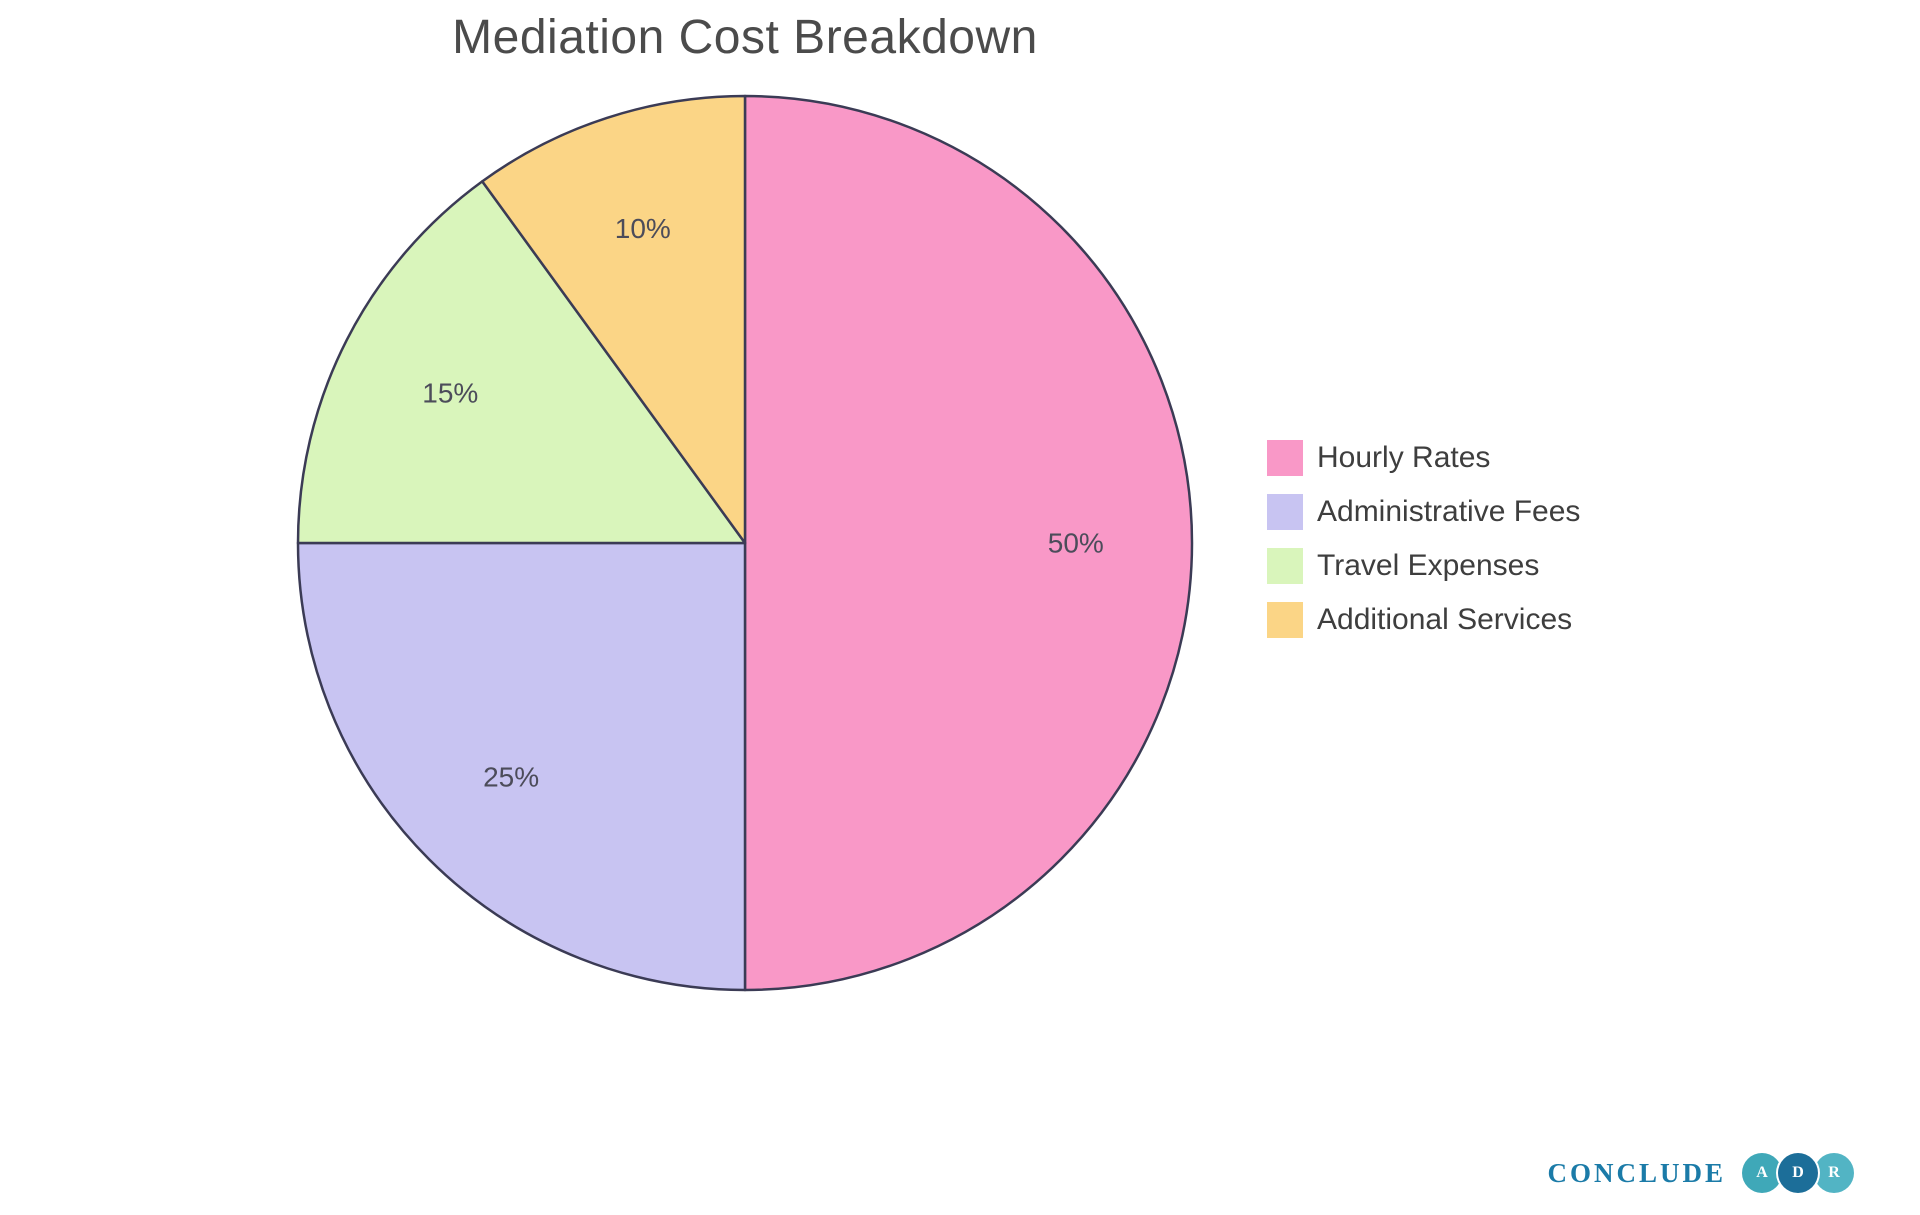  I want to click on chart-title: Mediation Cost Breakdown, so click(745, 37).